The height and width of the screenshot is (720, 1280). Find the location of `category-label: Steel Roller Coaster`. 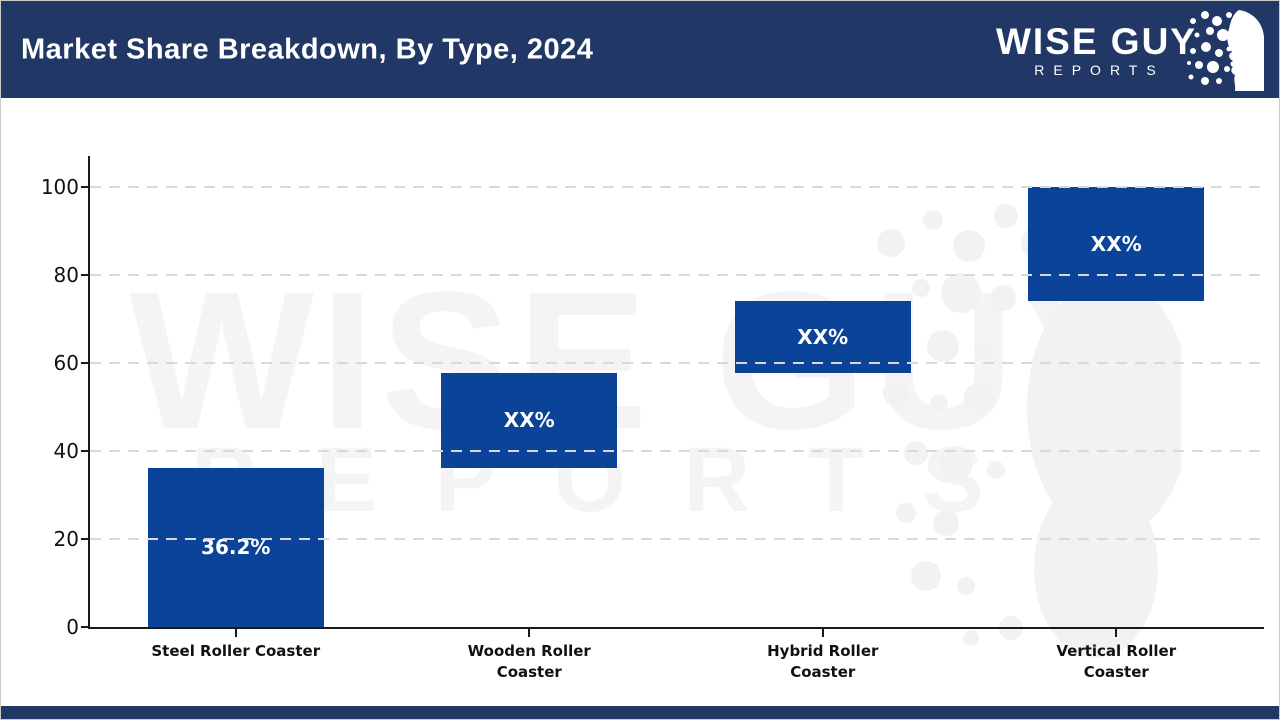

category-label: Steel Roller Coaster is located at coordinates (236, 651).